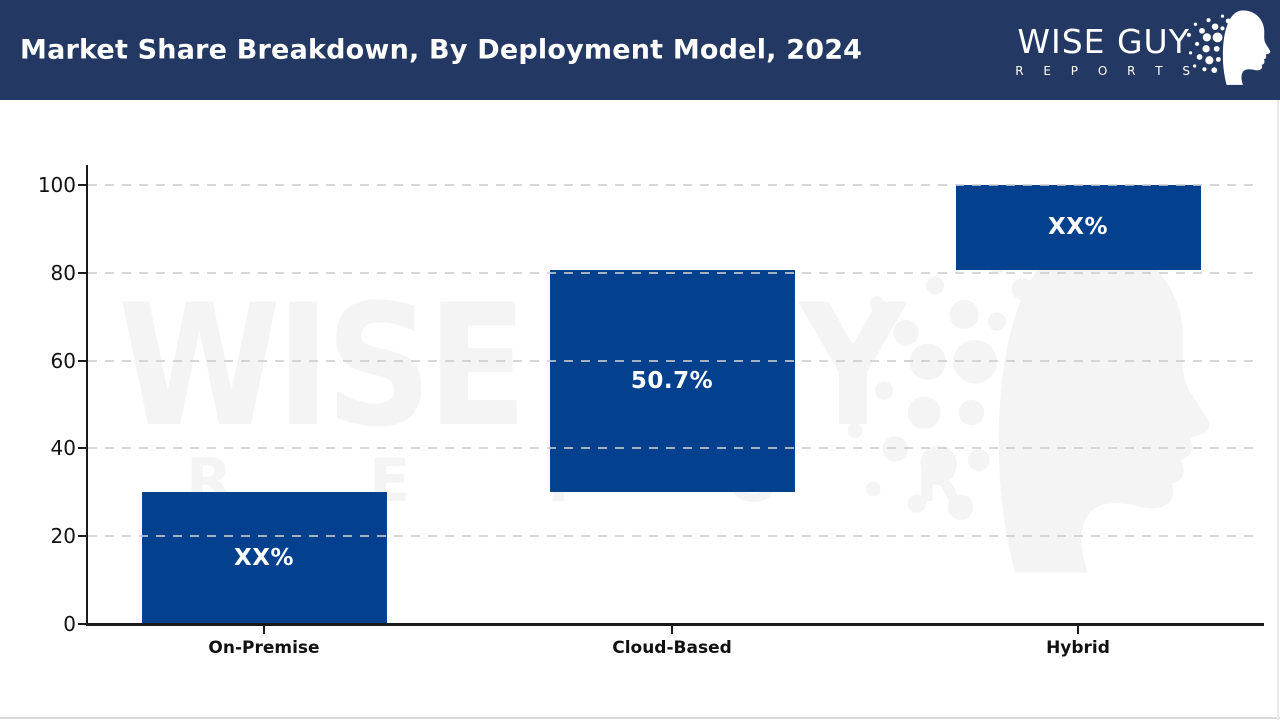  What do you see at coordinates (1078, 630) in the screenshot?
I see `x-tick-hybrid` at bounding box center [1078, 630].